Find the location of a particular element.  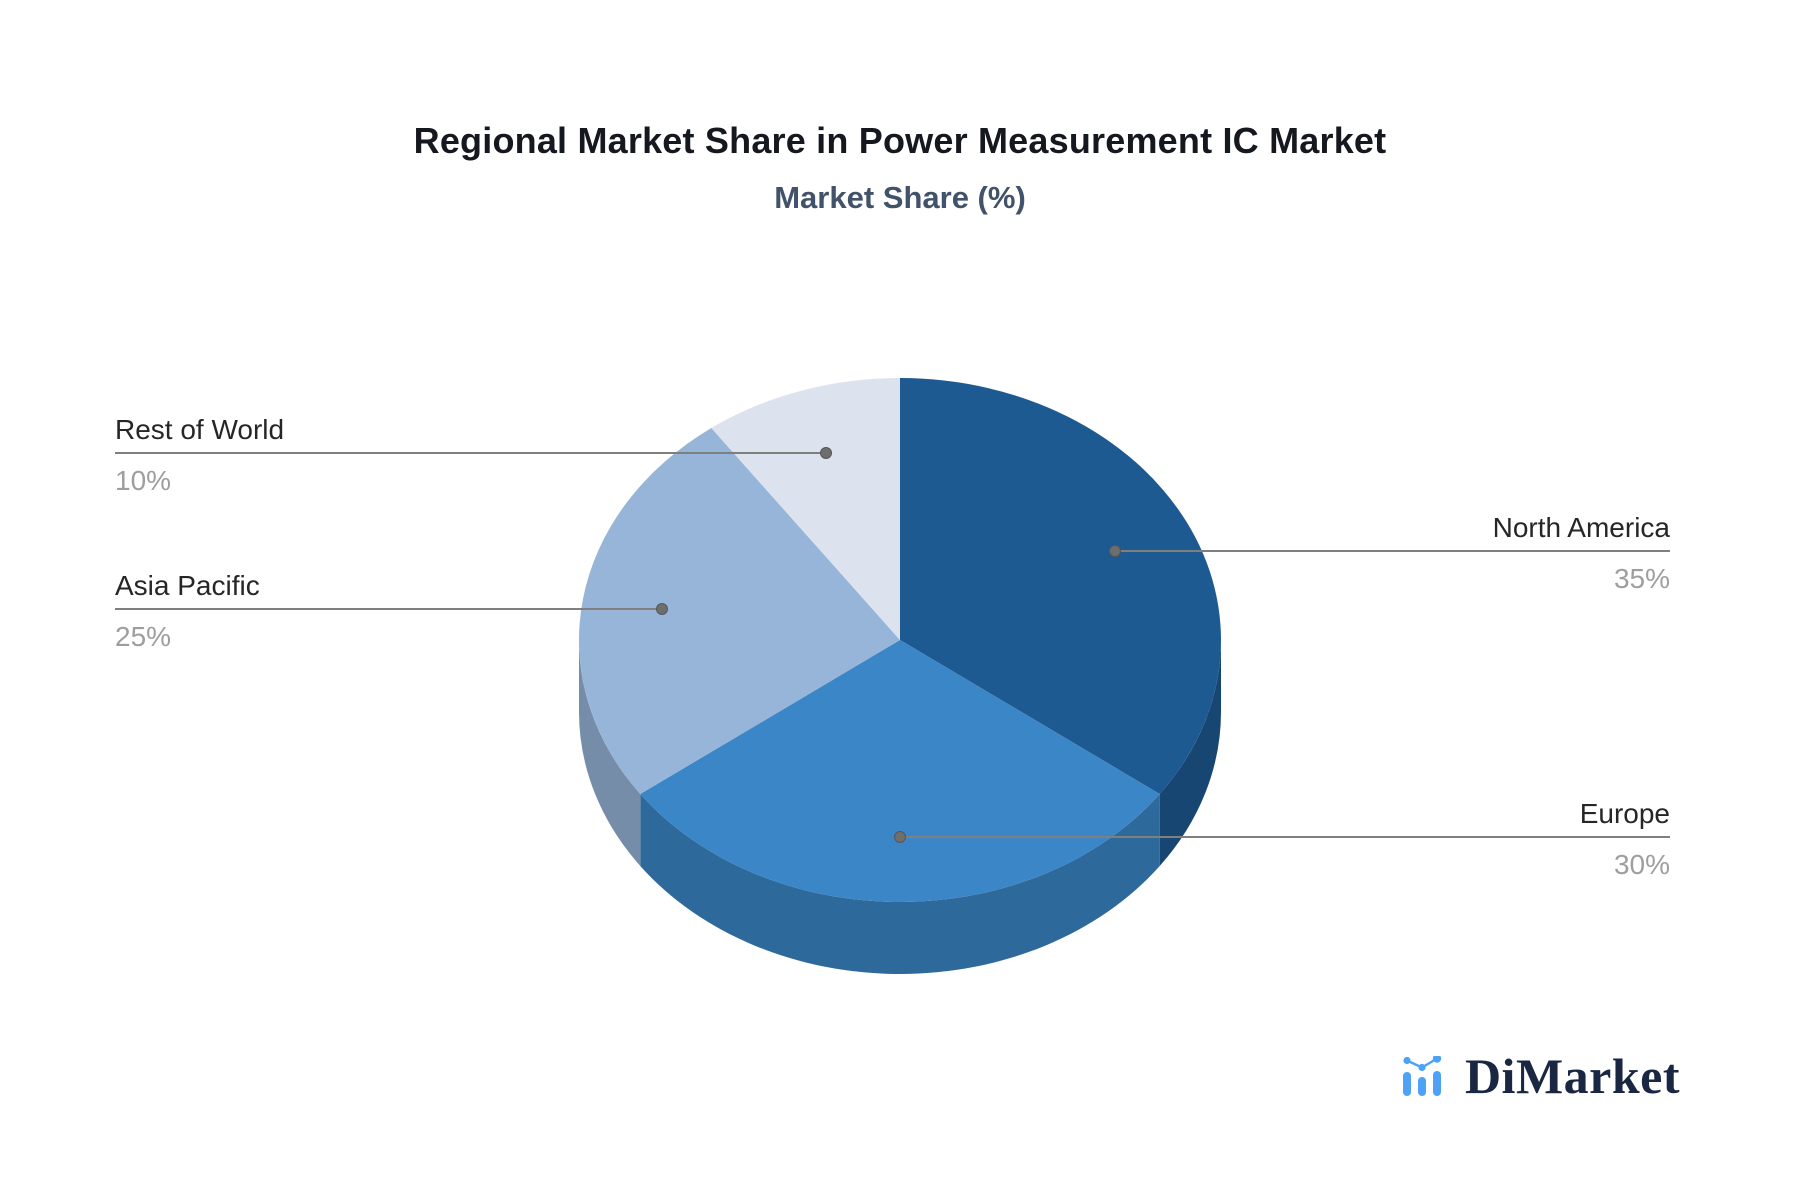

dimarket-logo: DiMarket is located at coordinates (1541, 1076).